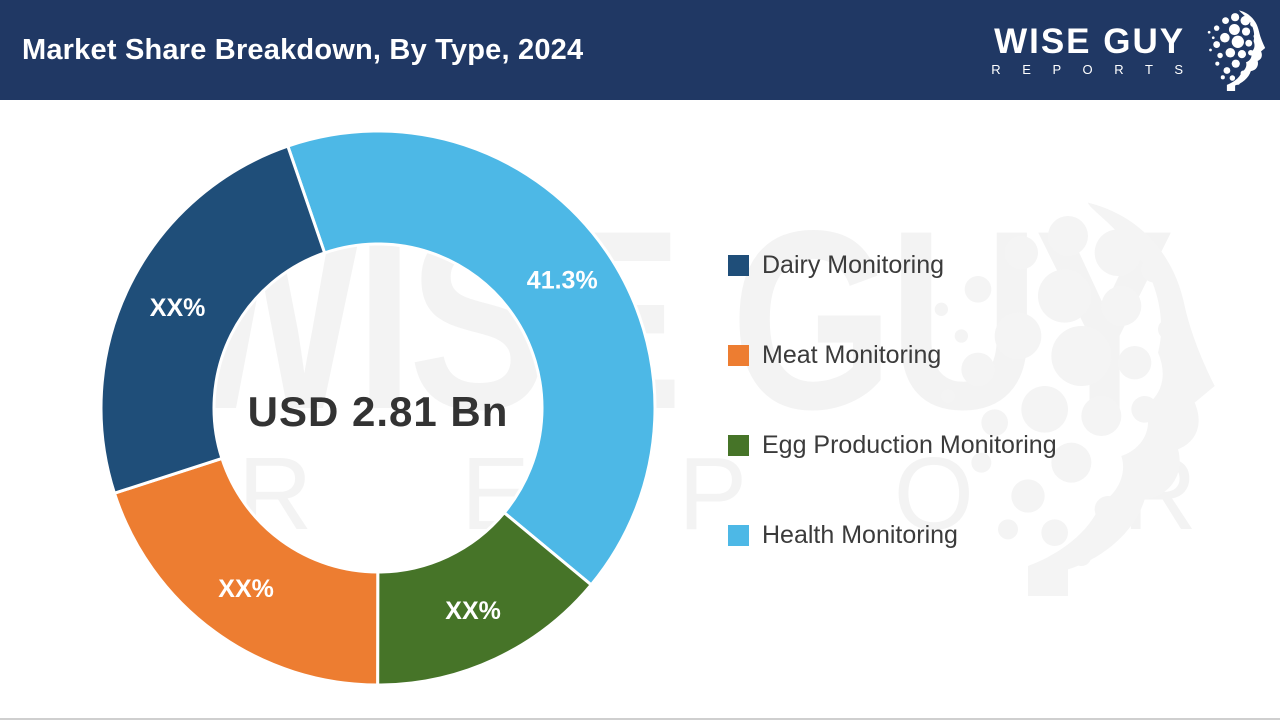 Image resolution: width=1280 pixels, height=720 pixels. What do you see at coordinates (852, 354) in the screenshot?
I see `legend-label: Meat Monitoring` at bounding box center [852, 354].